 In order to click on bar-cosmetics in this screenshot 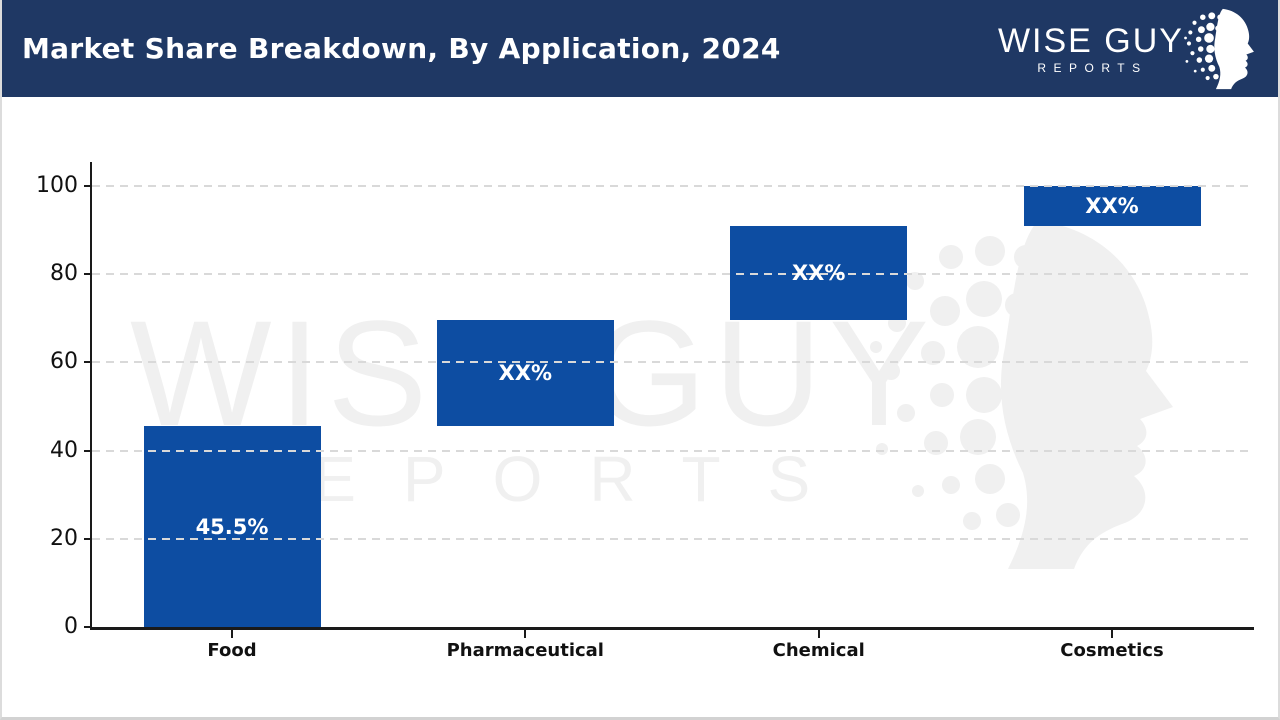, I will do `click(1112, 206)`.